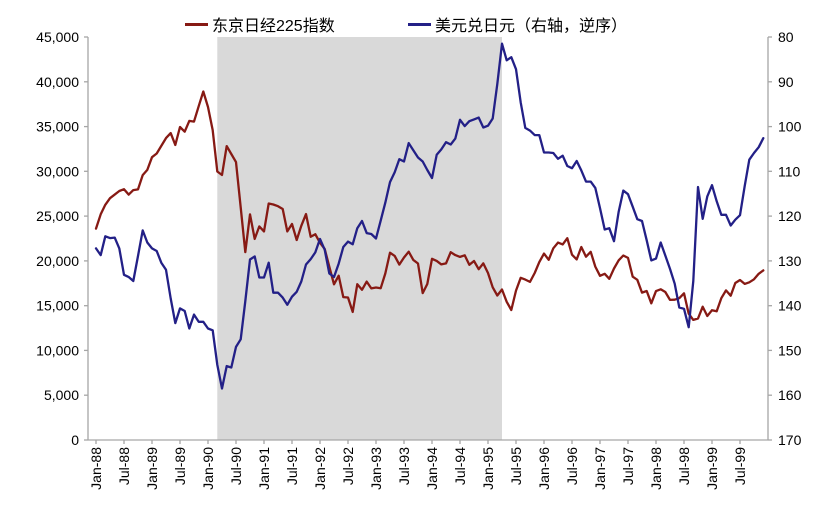 The image size is (837, 515). What do you see at coordinates (740, 466) in the screenshot?
I see `x-axis-tick-label: Jul-99` at bounding box center [740, 466].